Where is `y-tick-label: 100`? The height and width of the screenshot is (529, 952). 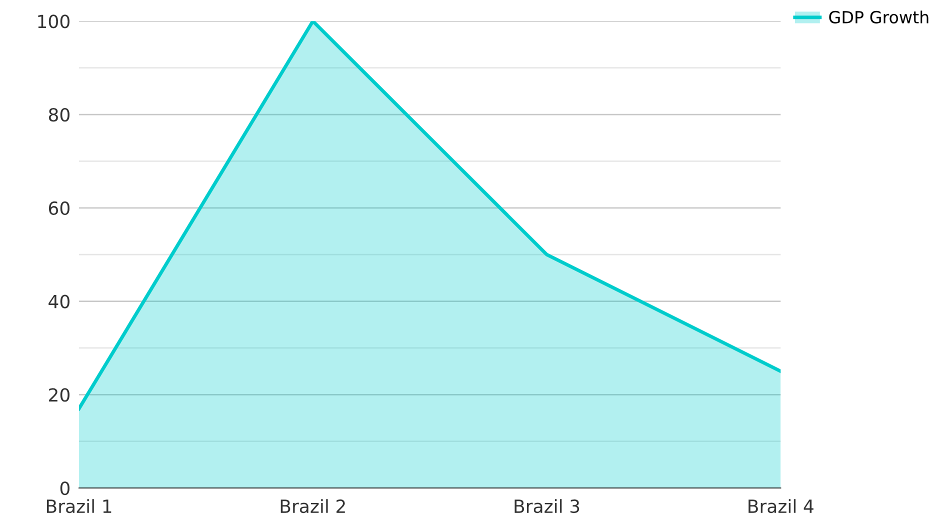
y-tick-label: 100 is located at coordinates (54, 21).